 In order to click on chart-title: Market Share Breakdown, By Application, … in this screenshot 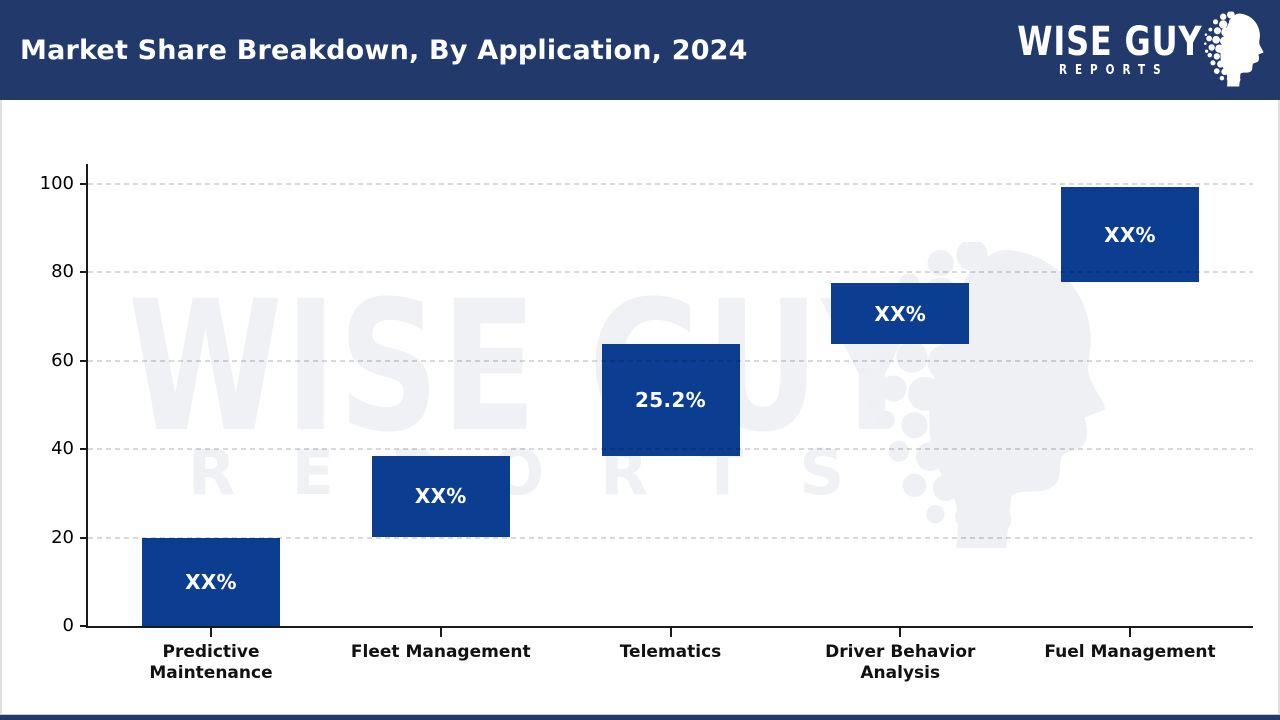, I will do `click(384, 50)`.